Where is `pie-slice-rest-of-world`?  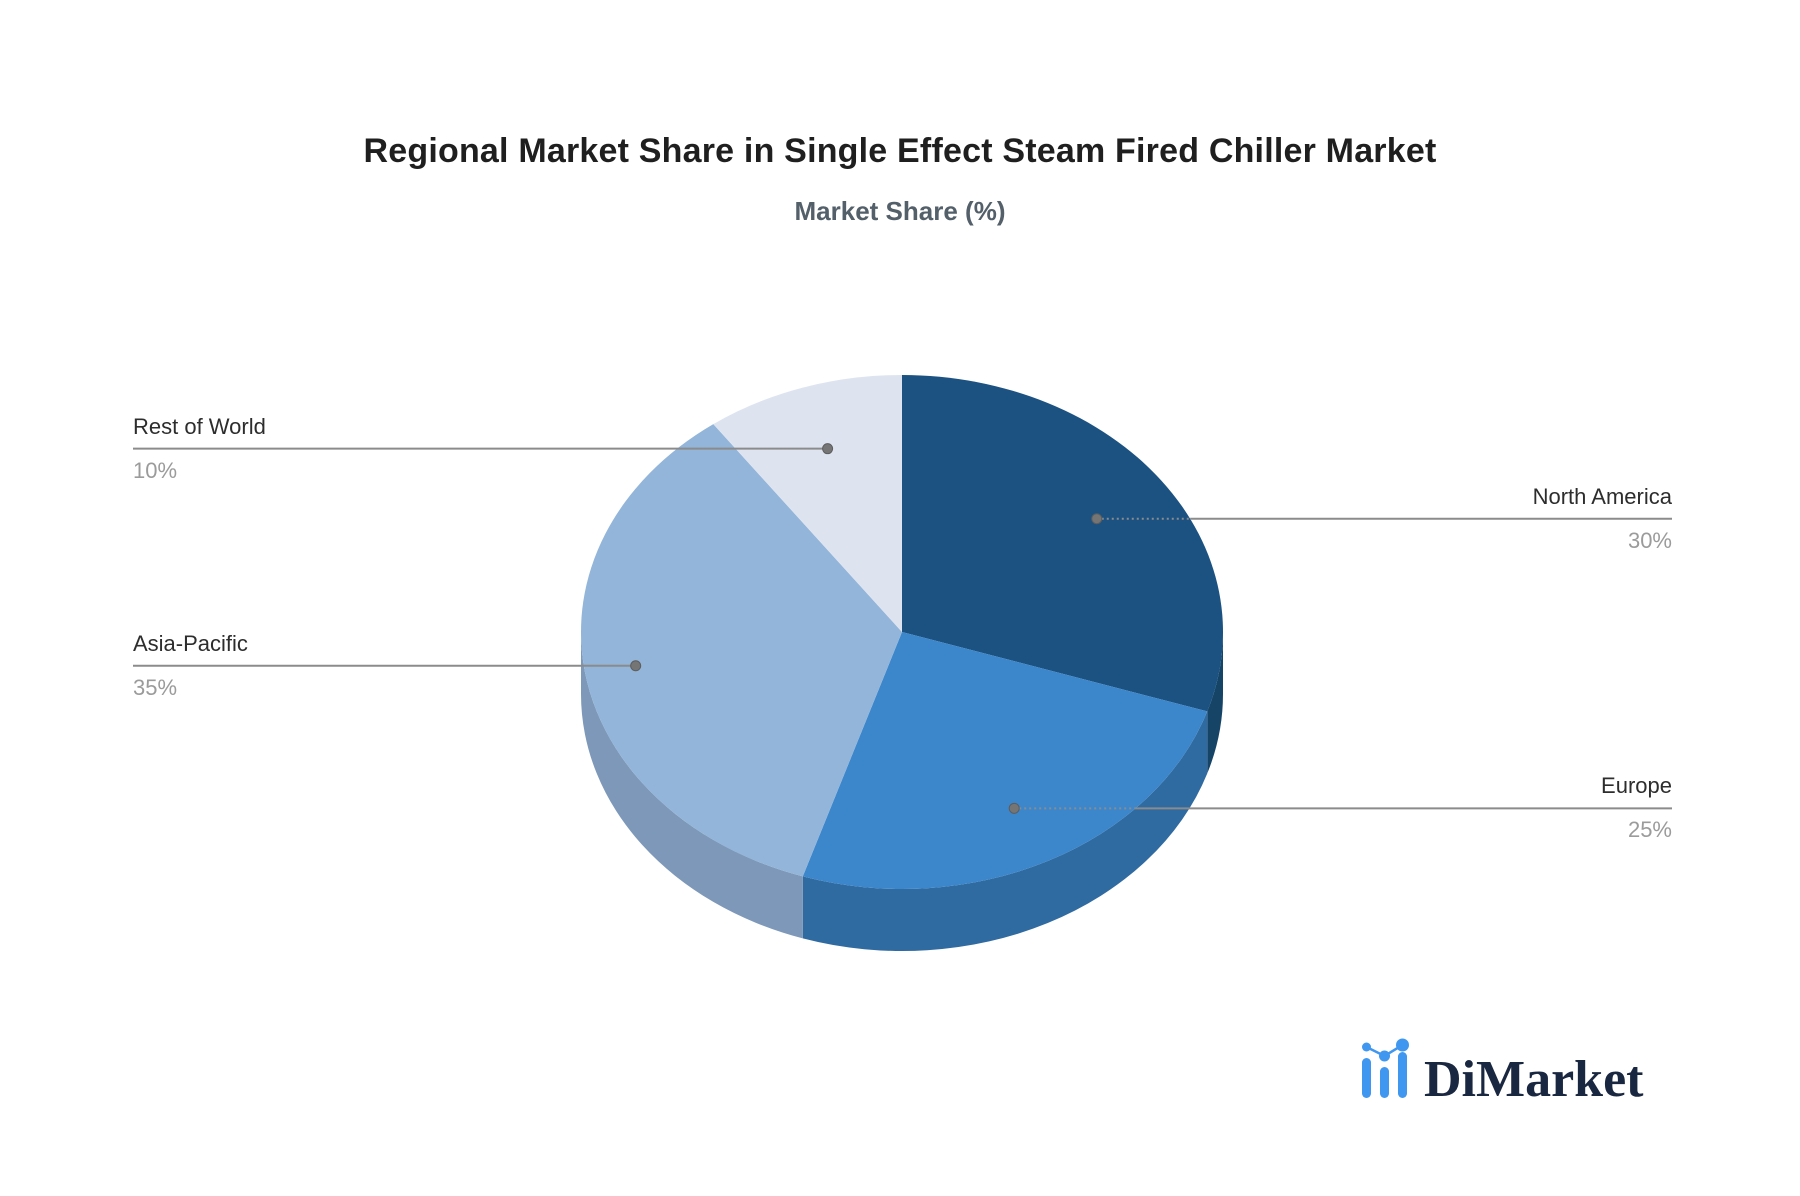 pie-slice-rest-of-world is located at coordinates (807, 503).